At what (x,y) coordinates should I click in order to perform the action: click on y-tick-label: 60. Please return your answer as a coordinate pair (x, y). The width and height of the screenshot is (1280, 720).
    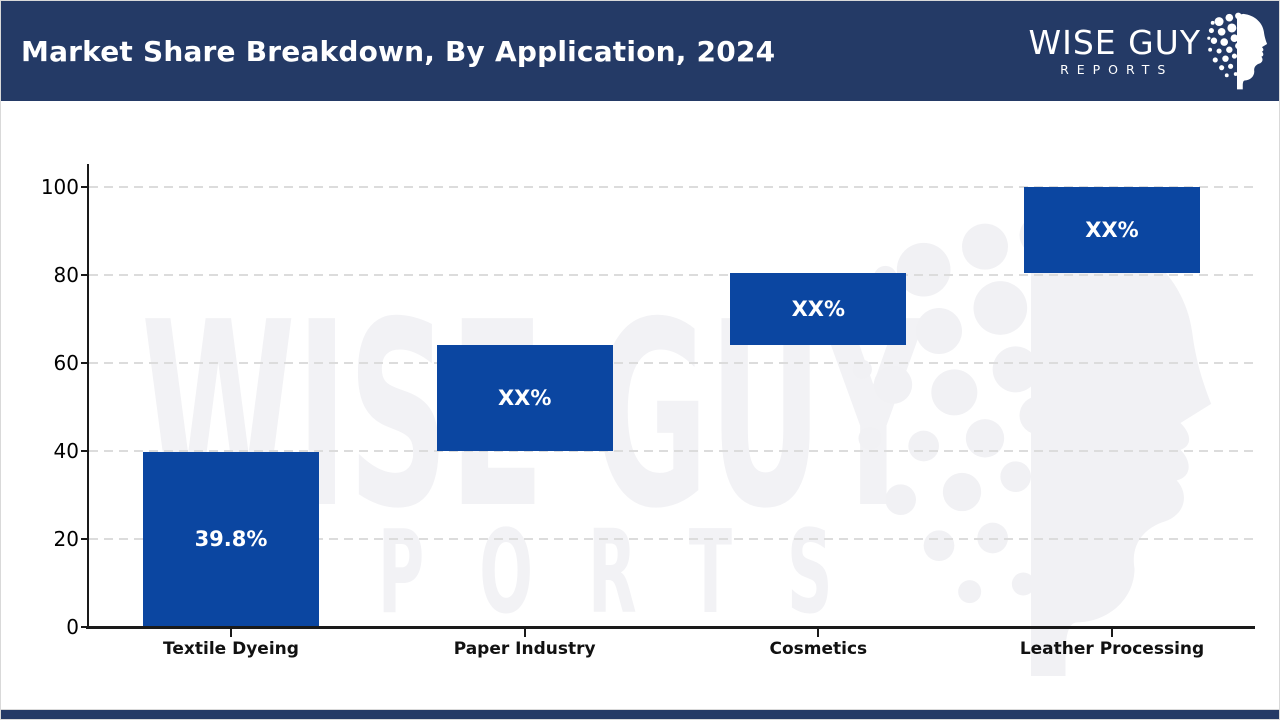
    Looking at the image, I should click on (66, 363).